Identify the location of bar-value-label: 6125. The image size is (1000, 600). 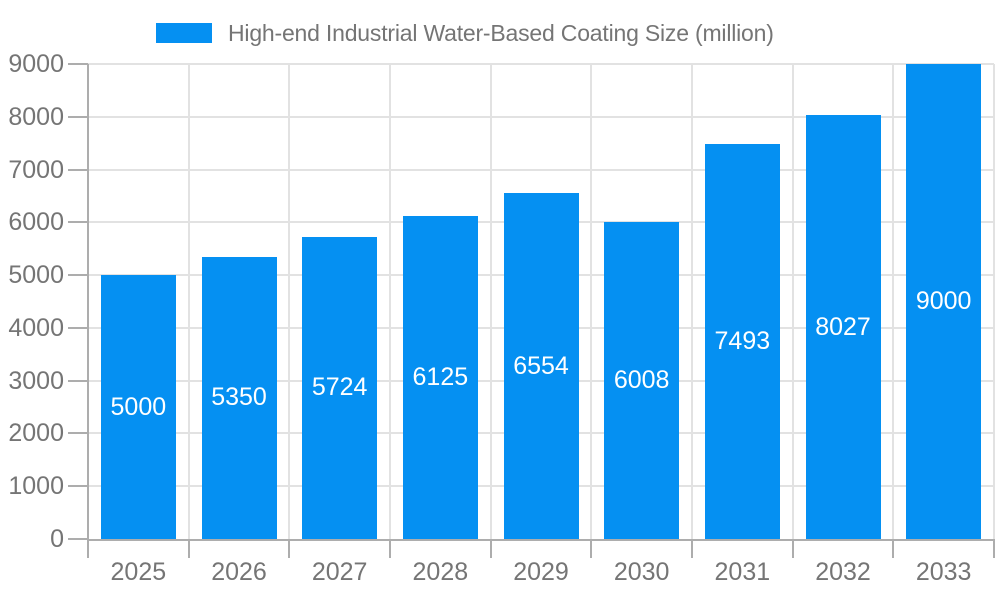
(440, 376).